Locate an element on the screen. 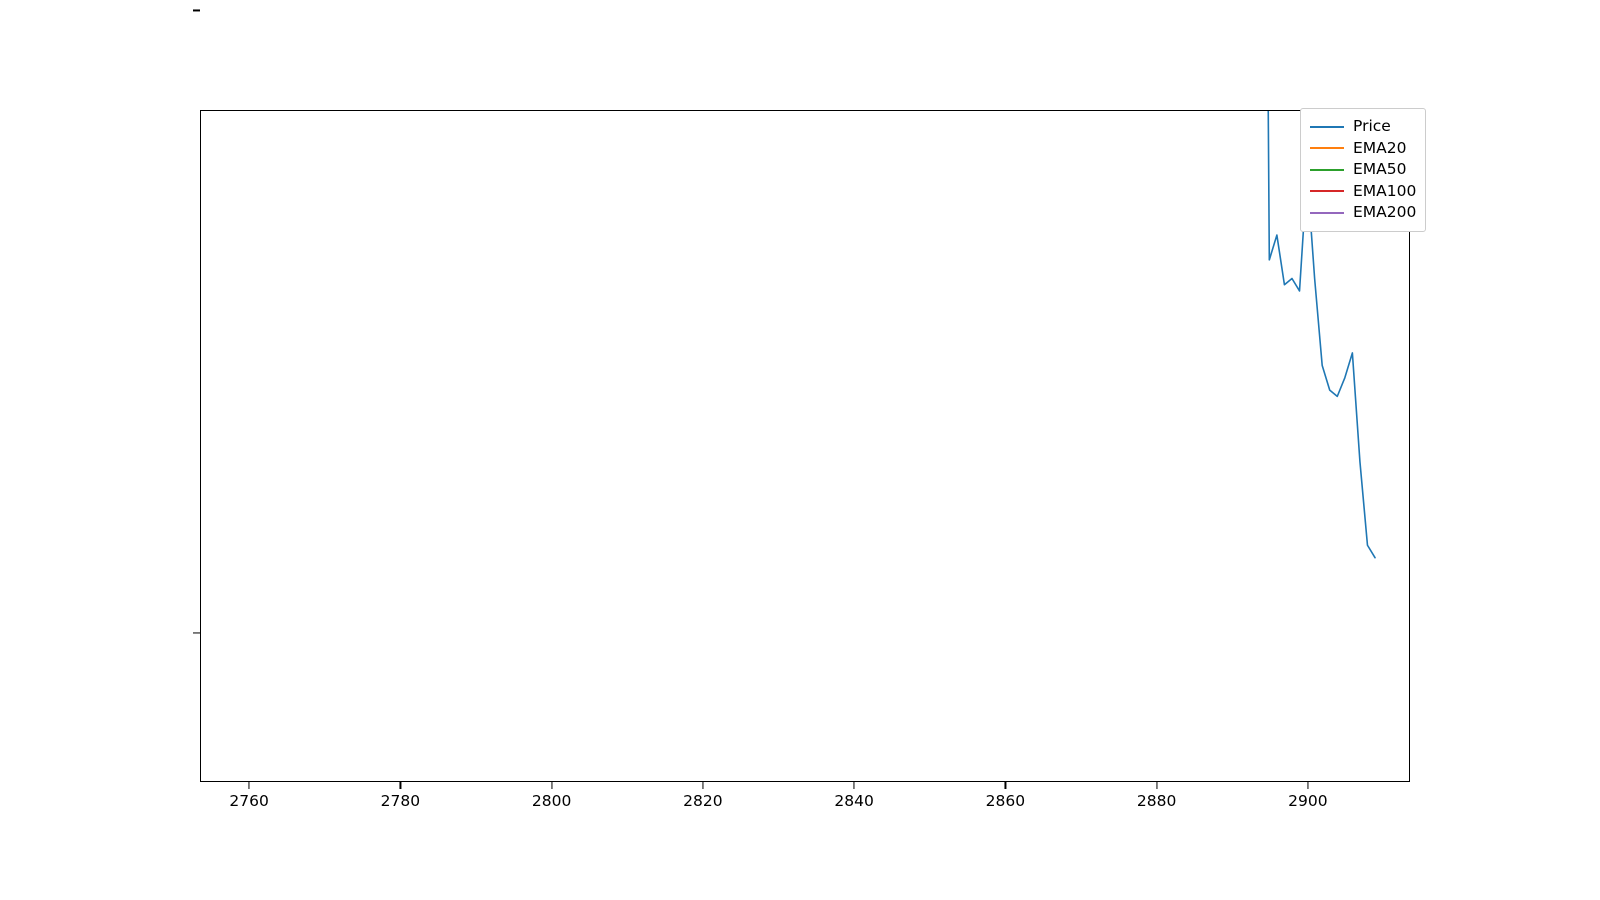  legend-label: EMA100 is located at coordinates (1385, 190).